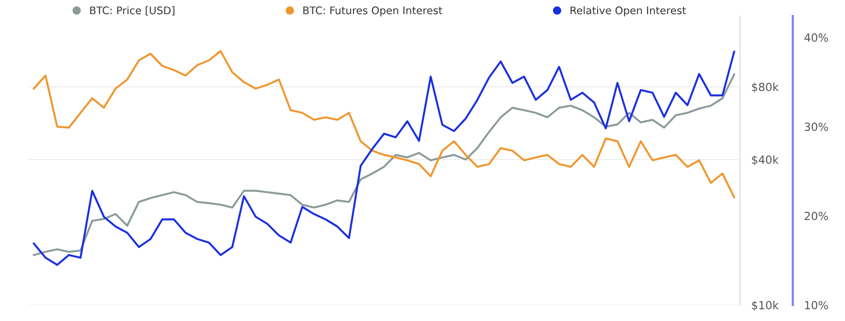 The image size is (845, 321). What do you see at coordinates (816, 37) in the screenshot?
I see `y2-tick-label: 40%` at bounding box center [816, 37].